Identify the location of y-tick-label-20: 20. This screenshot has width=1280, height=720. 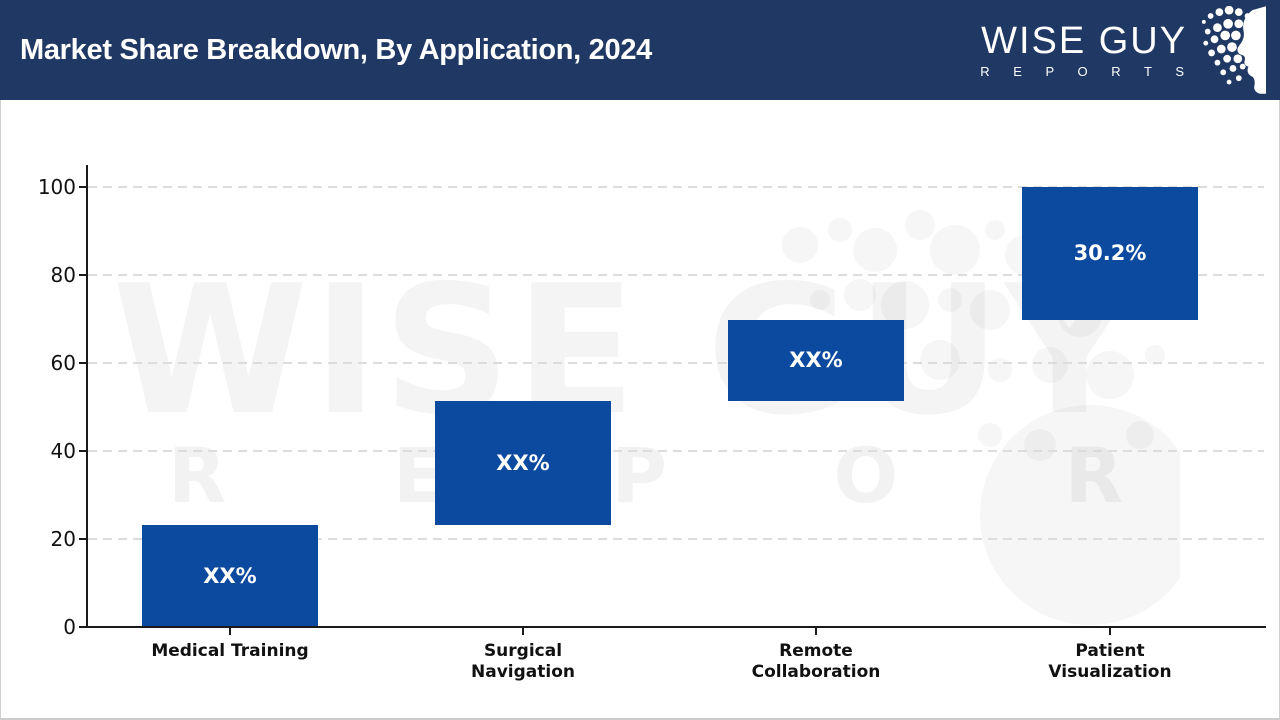
(63, 538).